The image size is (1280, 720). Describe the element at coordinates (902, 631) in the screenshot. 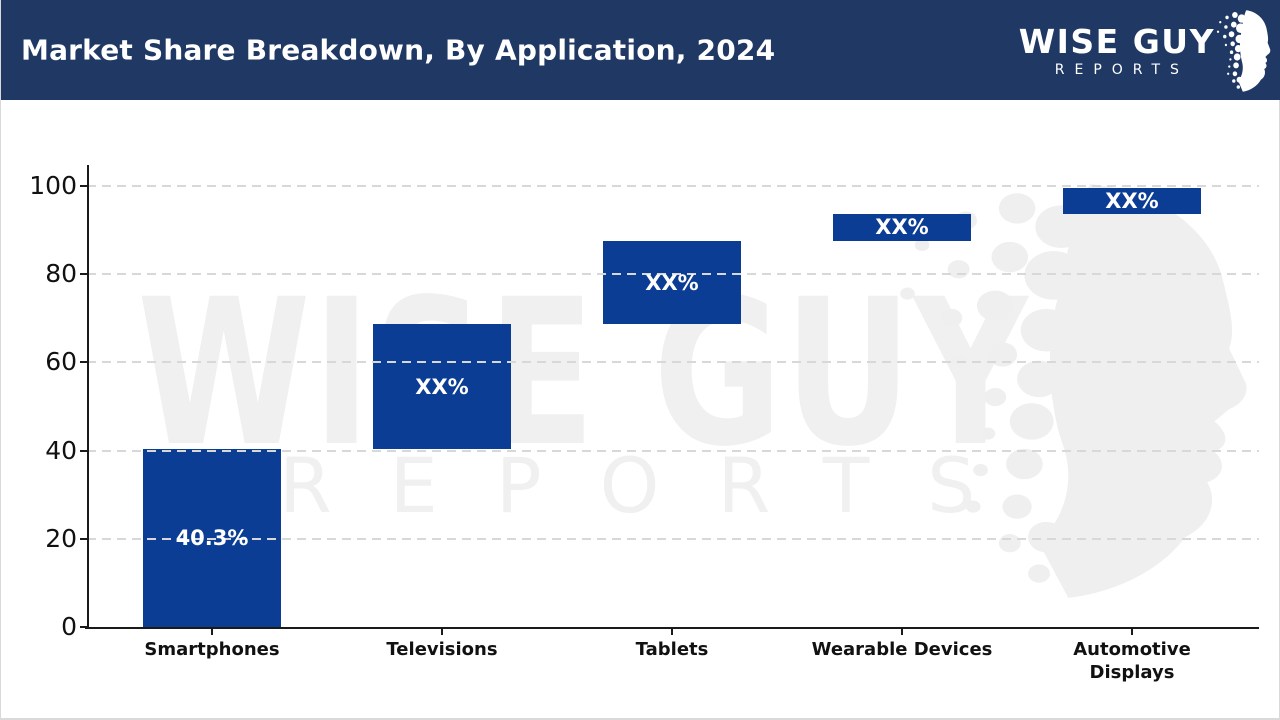

I see `x-tick-wearable-devices` at that location.